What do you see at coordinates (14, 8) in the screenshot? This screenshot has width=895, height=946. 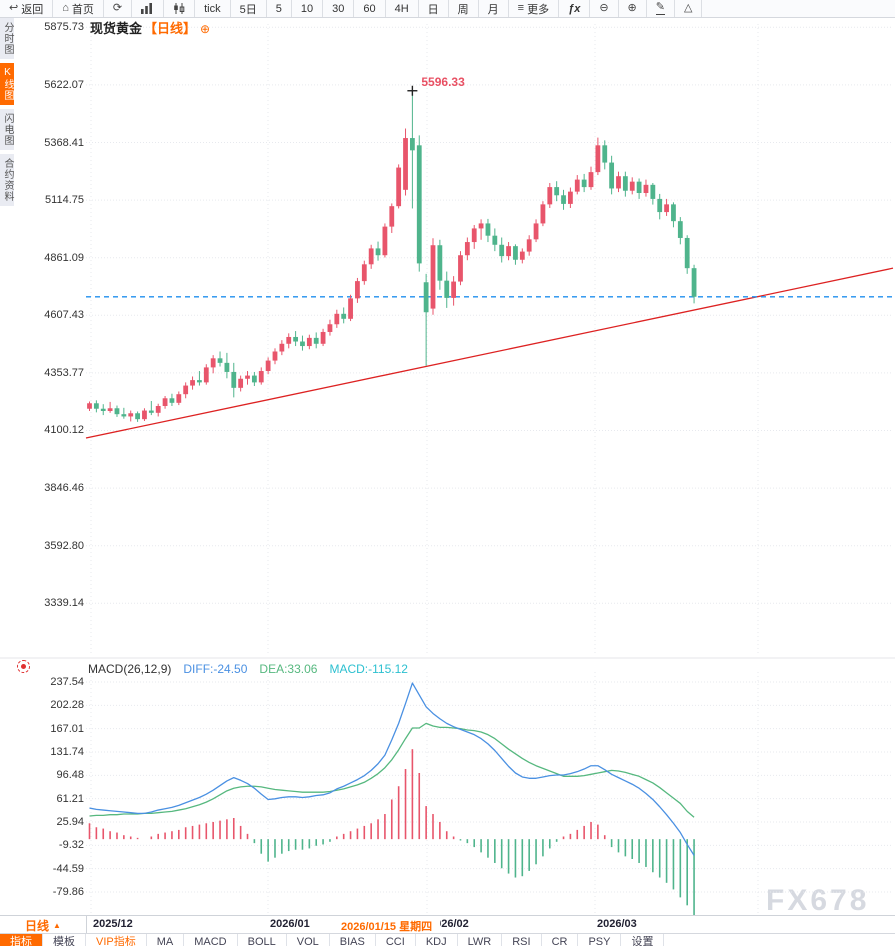 I see `back-icon: ↩` at bounding box center [14, 8].